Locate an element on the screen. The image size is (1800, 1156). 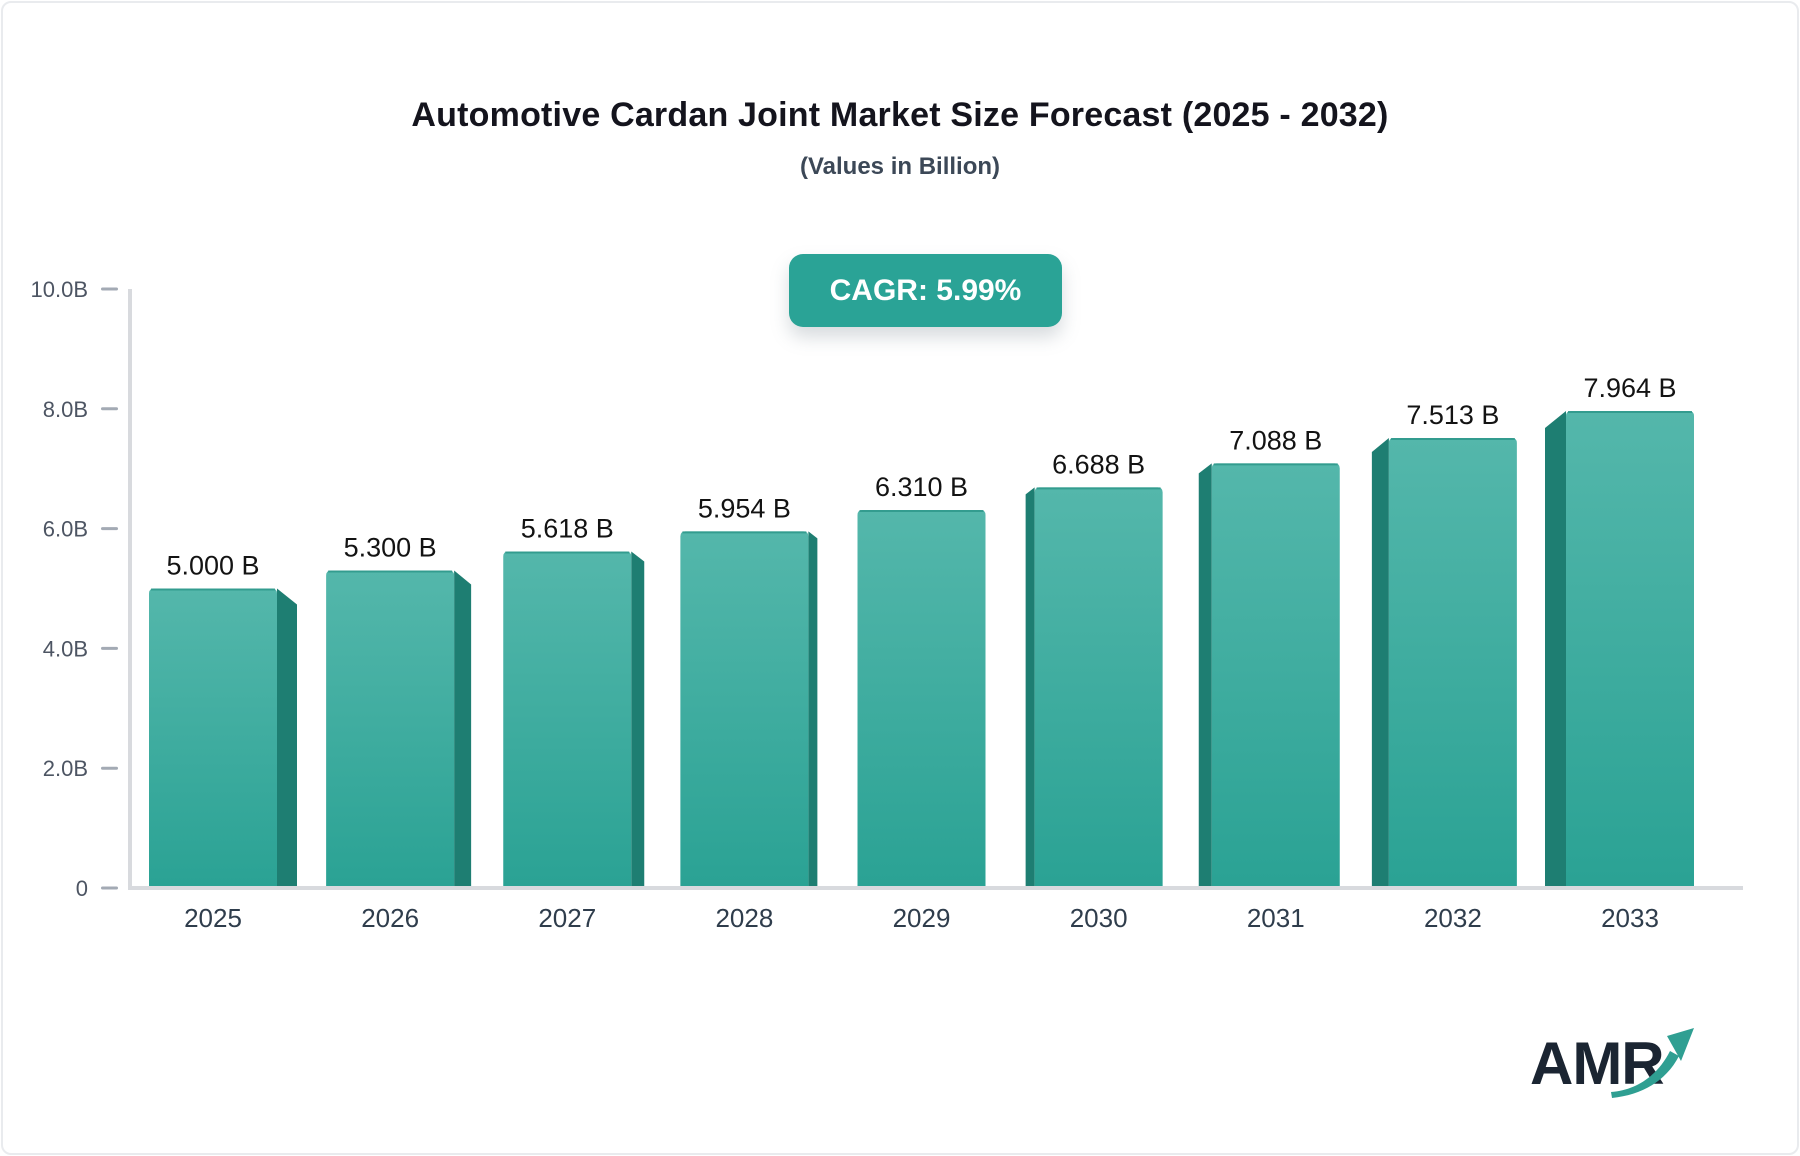
x-tick-label: 2029 is located at coordinates (922, 918).